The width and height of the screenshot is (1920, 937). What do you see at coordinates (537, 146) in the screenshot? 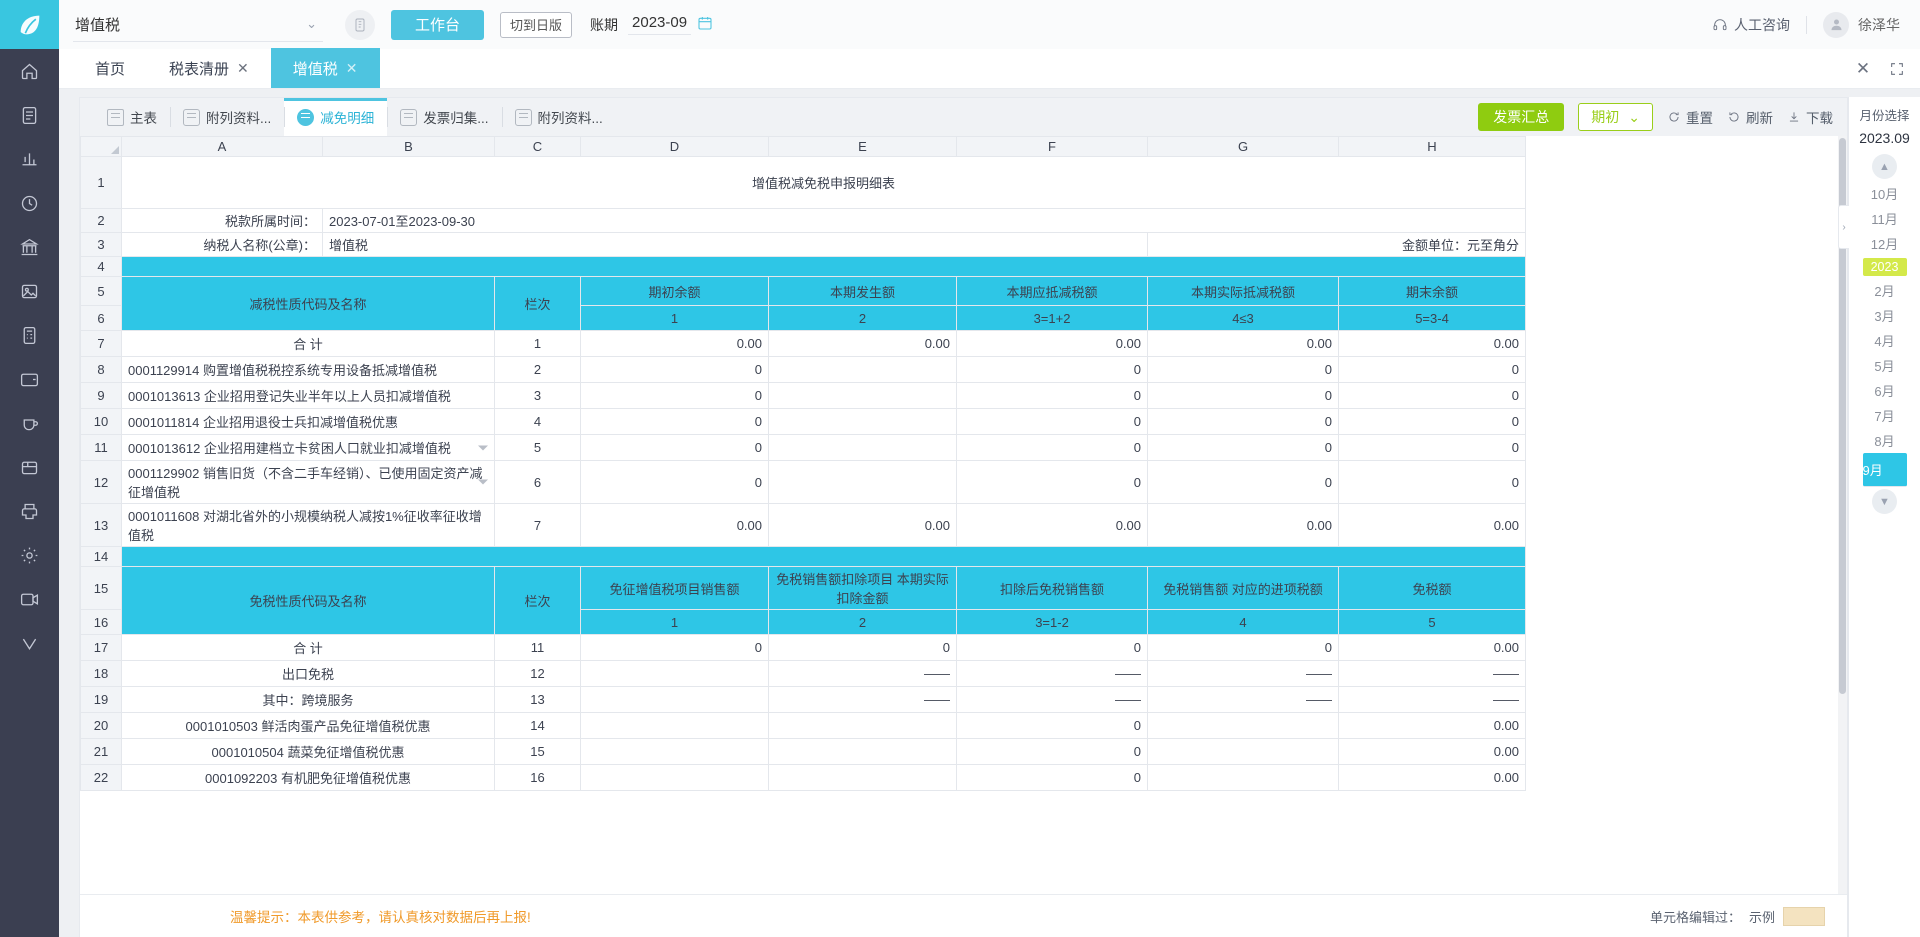
I see `column-header-c: C` at bounding box center [537, 146].